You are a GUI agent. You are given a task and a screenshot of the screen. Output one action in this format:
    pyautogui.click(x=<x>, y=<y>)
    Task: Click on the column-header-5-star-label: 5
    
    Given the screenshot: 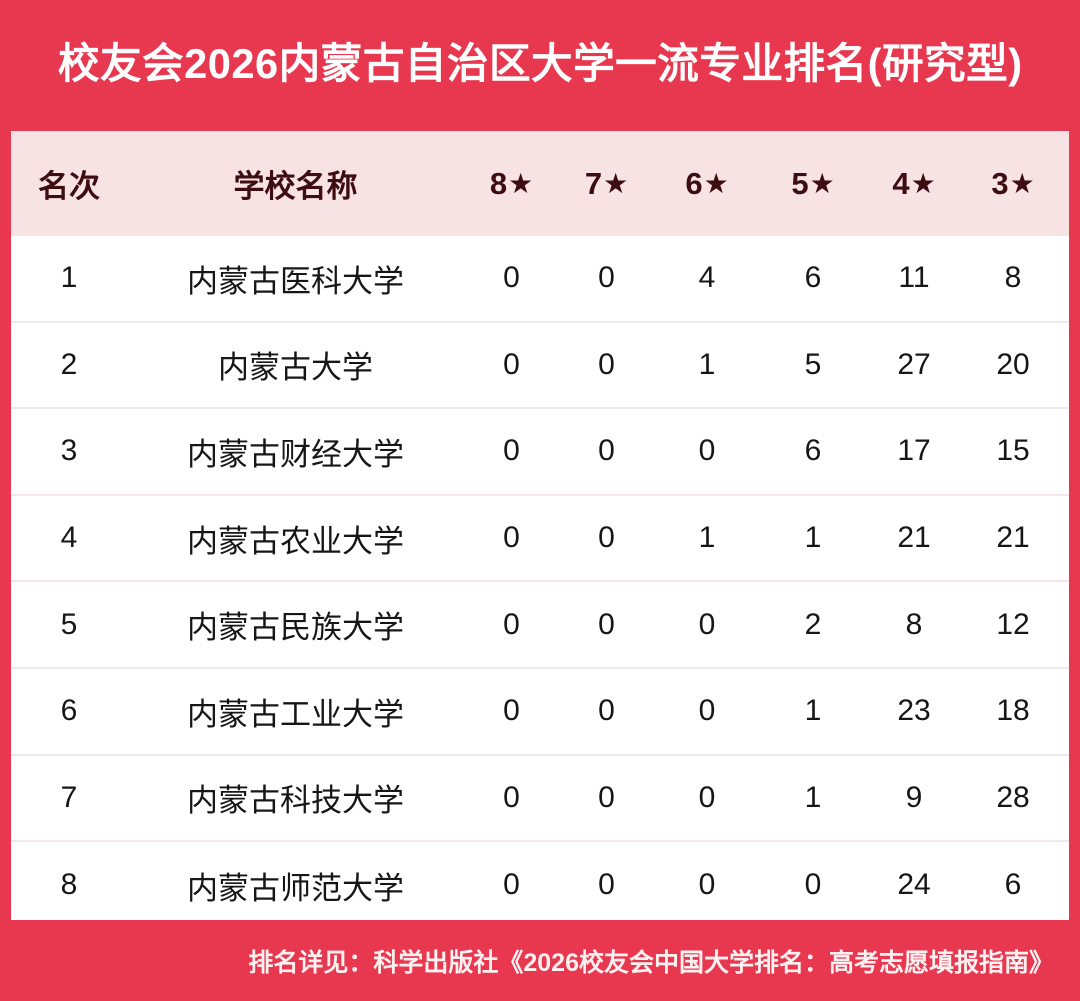 What is the action you would take?
    pyautogui.click(x=800, y=183)
    